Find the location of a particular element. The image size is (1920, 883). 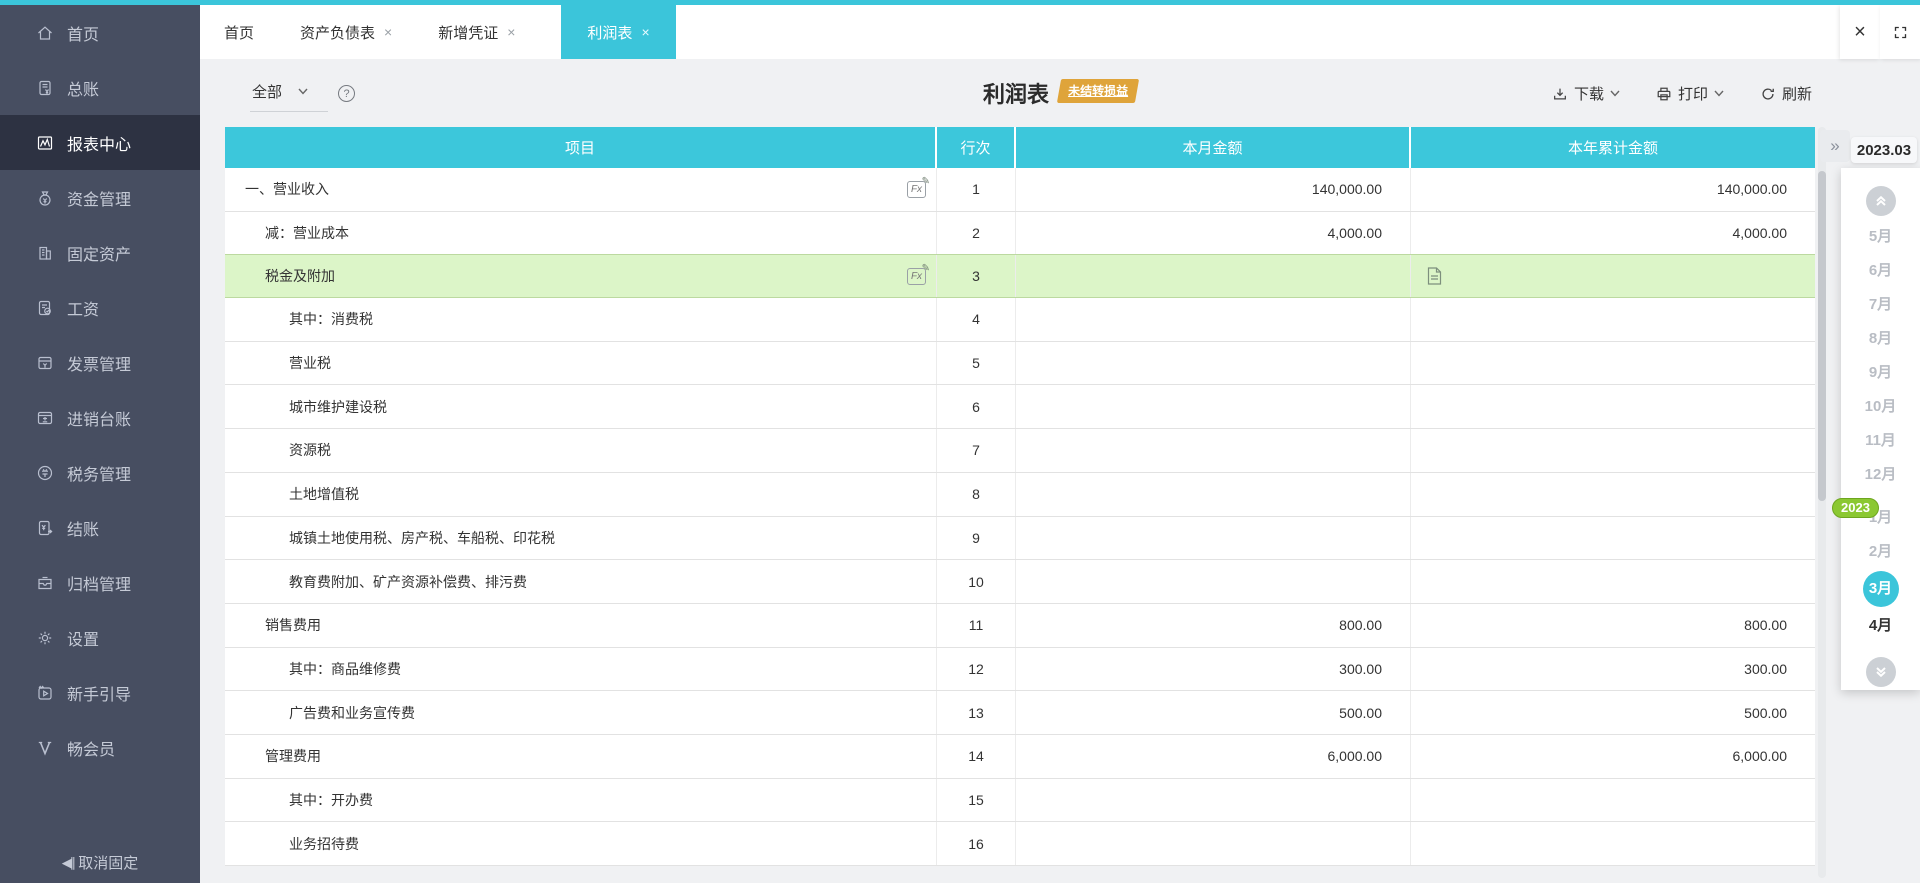

tab-新增凭证: 新增凭证 × is located at coordinates (476, 32).